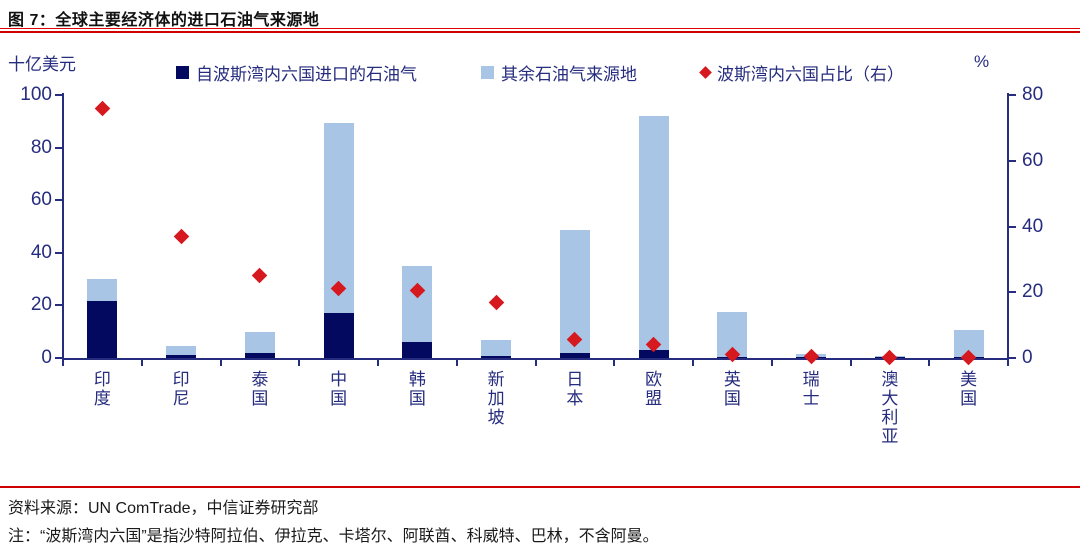 This screenshot has width=1080, height=556. Describe the element at coordinates (1033, 94) in the screenshot. I see `right-axis-tick-label: 80` at that location.